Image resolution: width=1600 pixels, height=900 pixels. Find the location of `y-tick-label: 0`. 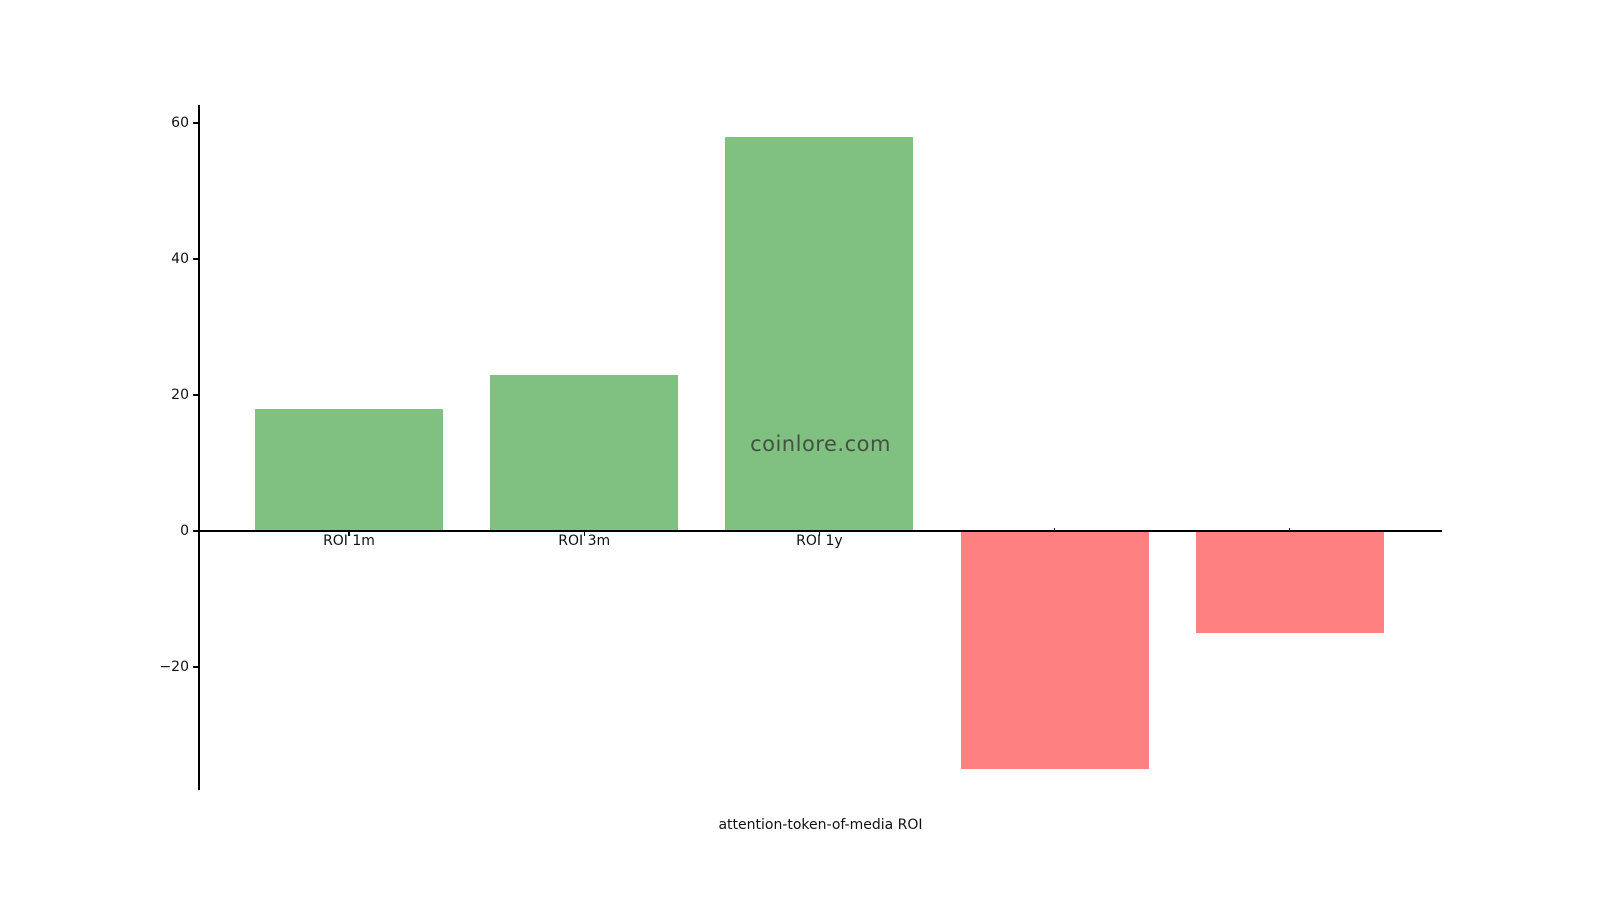

y-tick-label: 0 is located at coordinates (184, 531).